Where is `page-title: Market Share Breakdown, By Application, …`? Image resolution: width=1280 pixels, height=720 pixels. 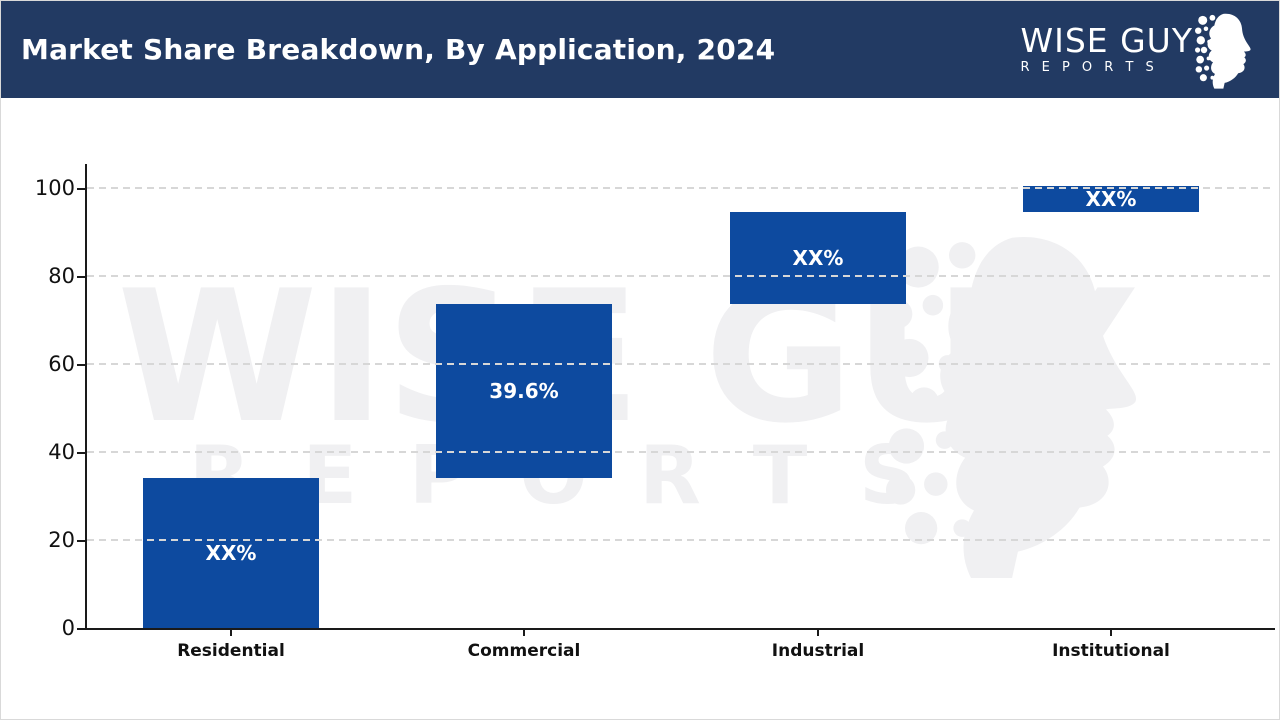
page-title: Market Share Breakdown, By Application, … is located at coordinates (398, 49).